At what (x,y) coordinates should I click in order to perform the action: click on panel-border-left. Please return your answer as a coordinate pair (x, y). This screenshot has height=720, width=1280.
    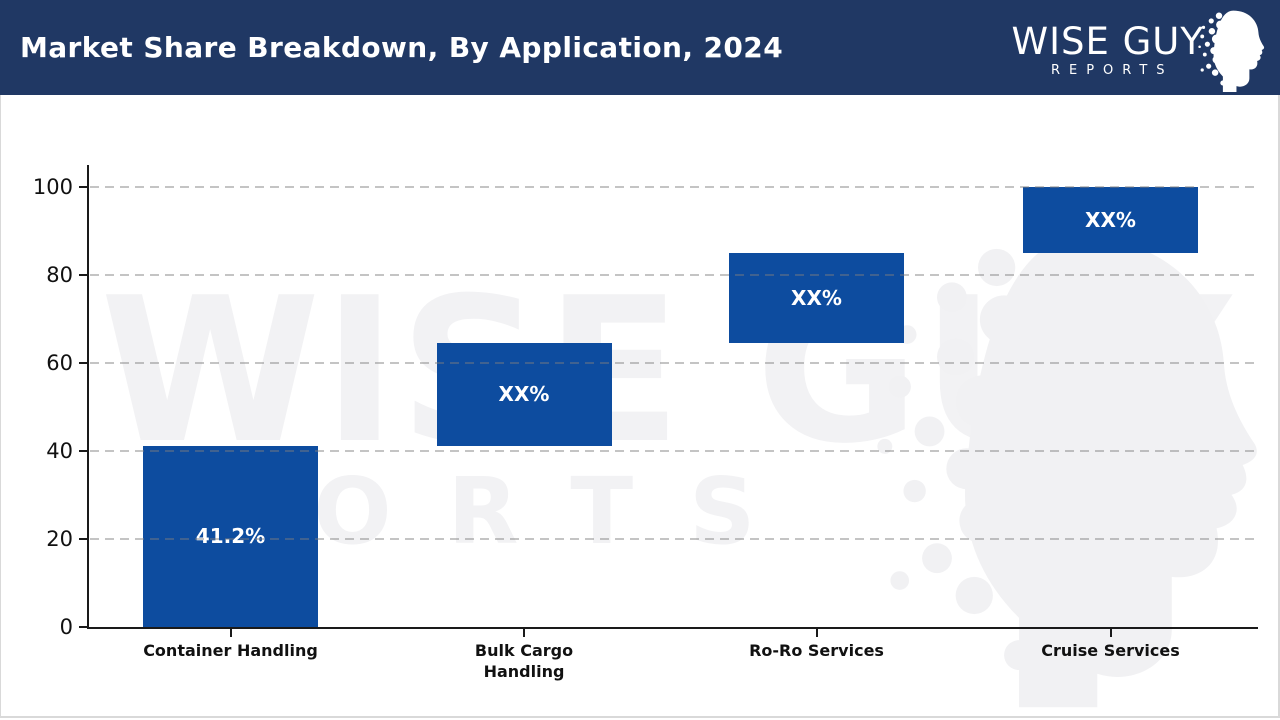
    Looking at the image, I should click on (0, 406).